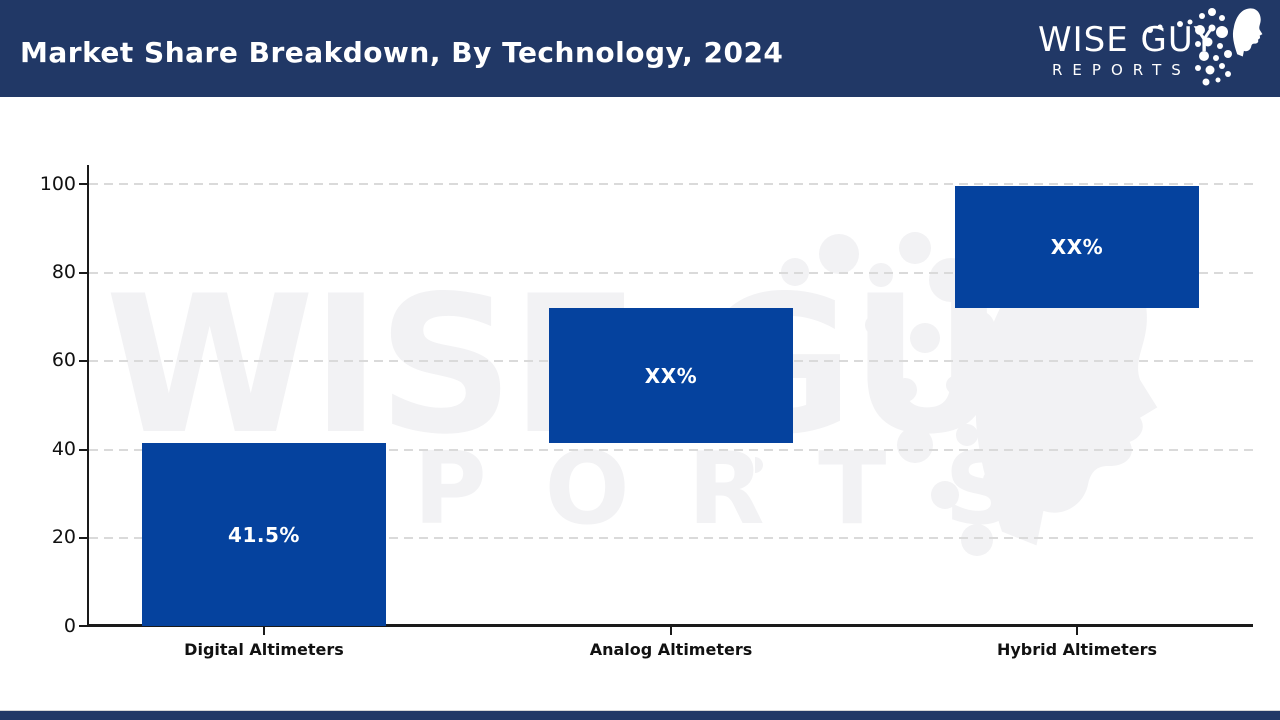  I want to click on y-tick-label-100: 100, so click(57, 184).